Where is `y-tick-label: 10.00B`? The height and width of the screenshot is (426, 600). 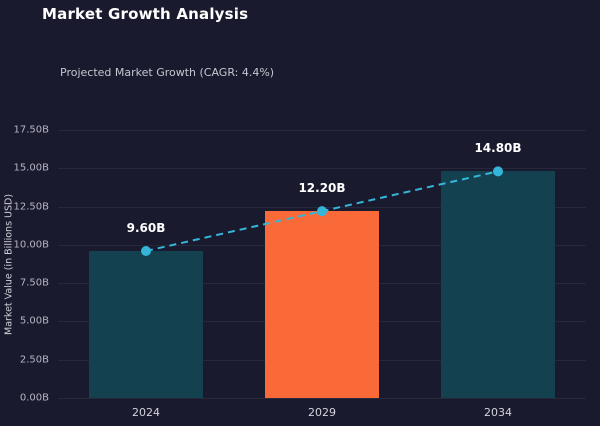 y-tick-label: 10.00B is located at coordinates (31, 245).